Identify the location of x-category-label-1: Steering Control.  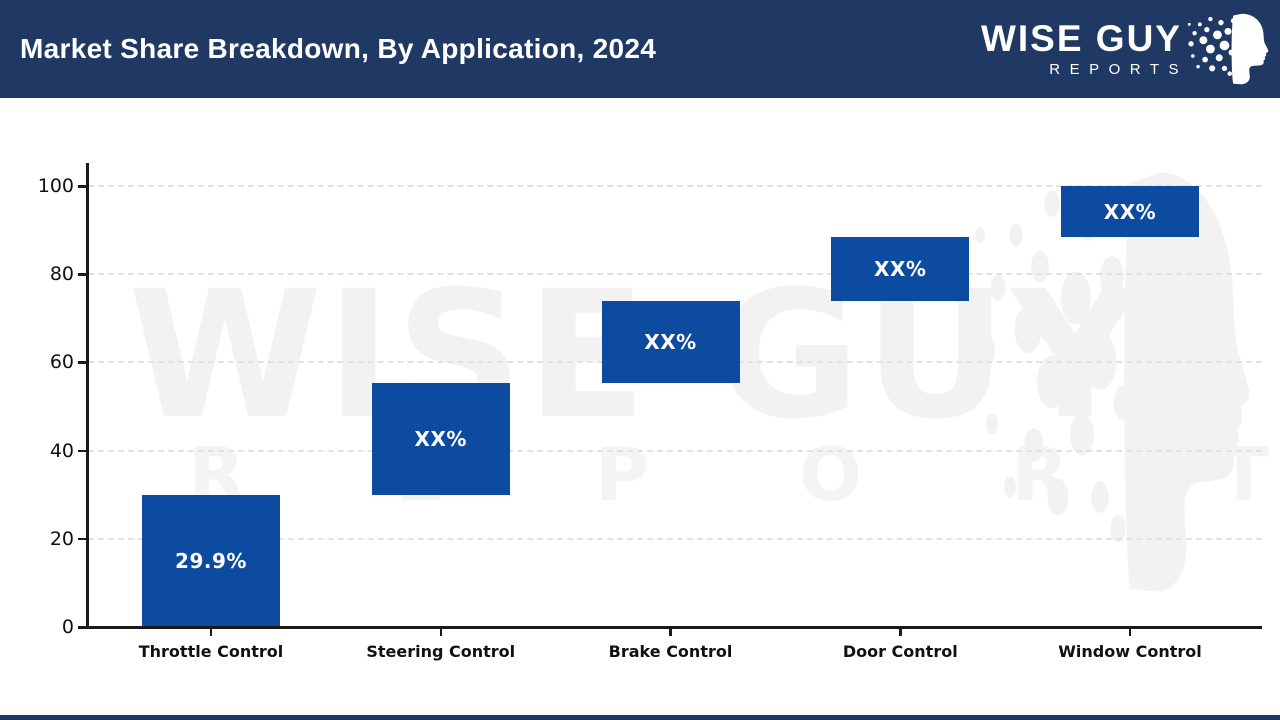
(441, 651).